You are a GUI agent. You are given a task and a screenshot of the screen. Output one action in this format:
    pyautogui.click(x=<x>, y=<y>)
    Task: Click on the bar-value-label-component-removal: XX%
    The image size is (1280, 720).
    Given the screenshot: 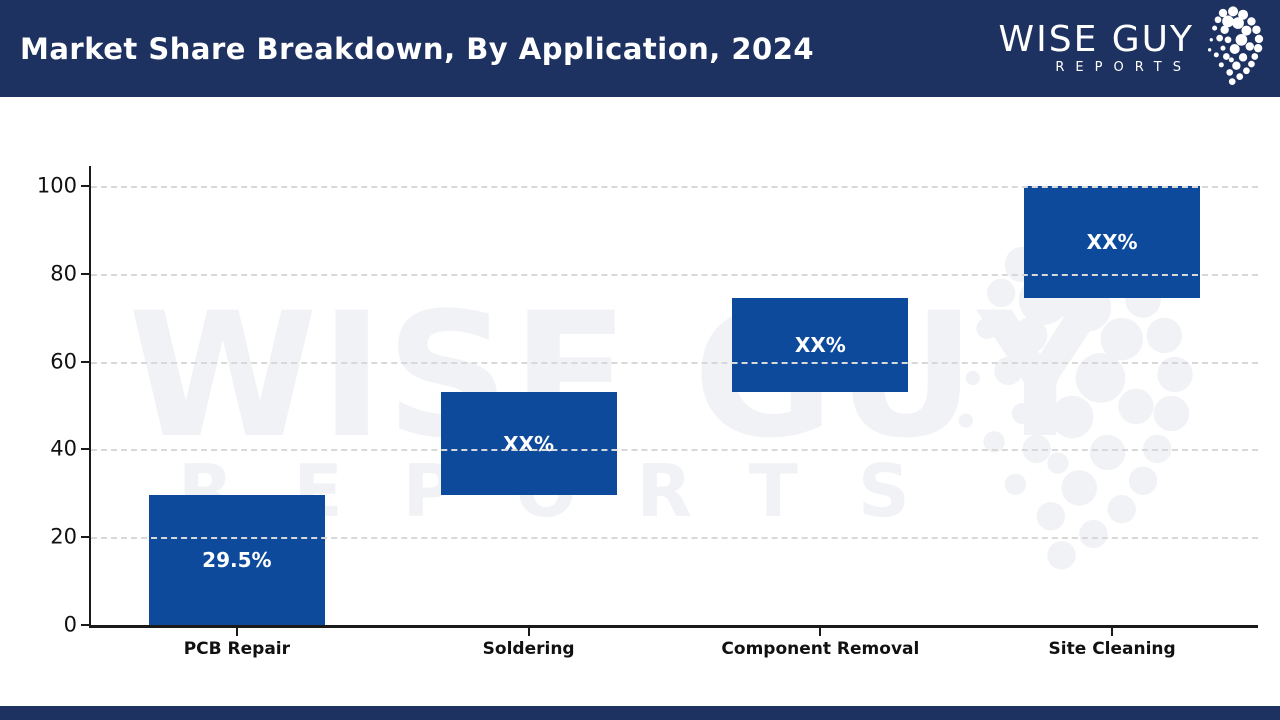 What is the action you would take?
    pyautogui.click(x=820, y=345)
    